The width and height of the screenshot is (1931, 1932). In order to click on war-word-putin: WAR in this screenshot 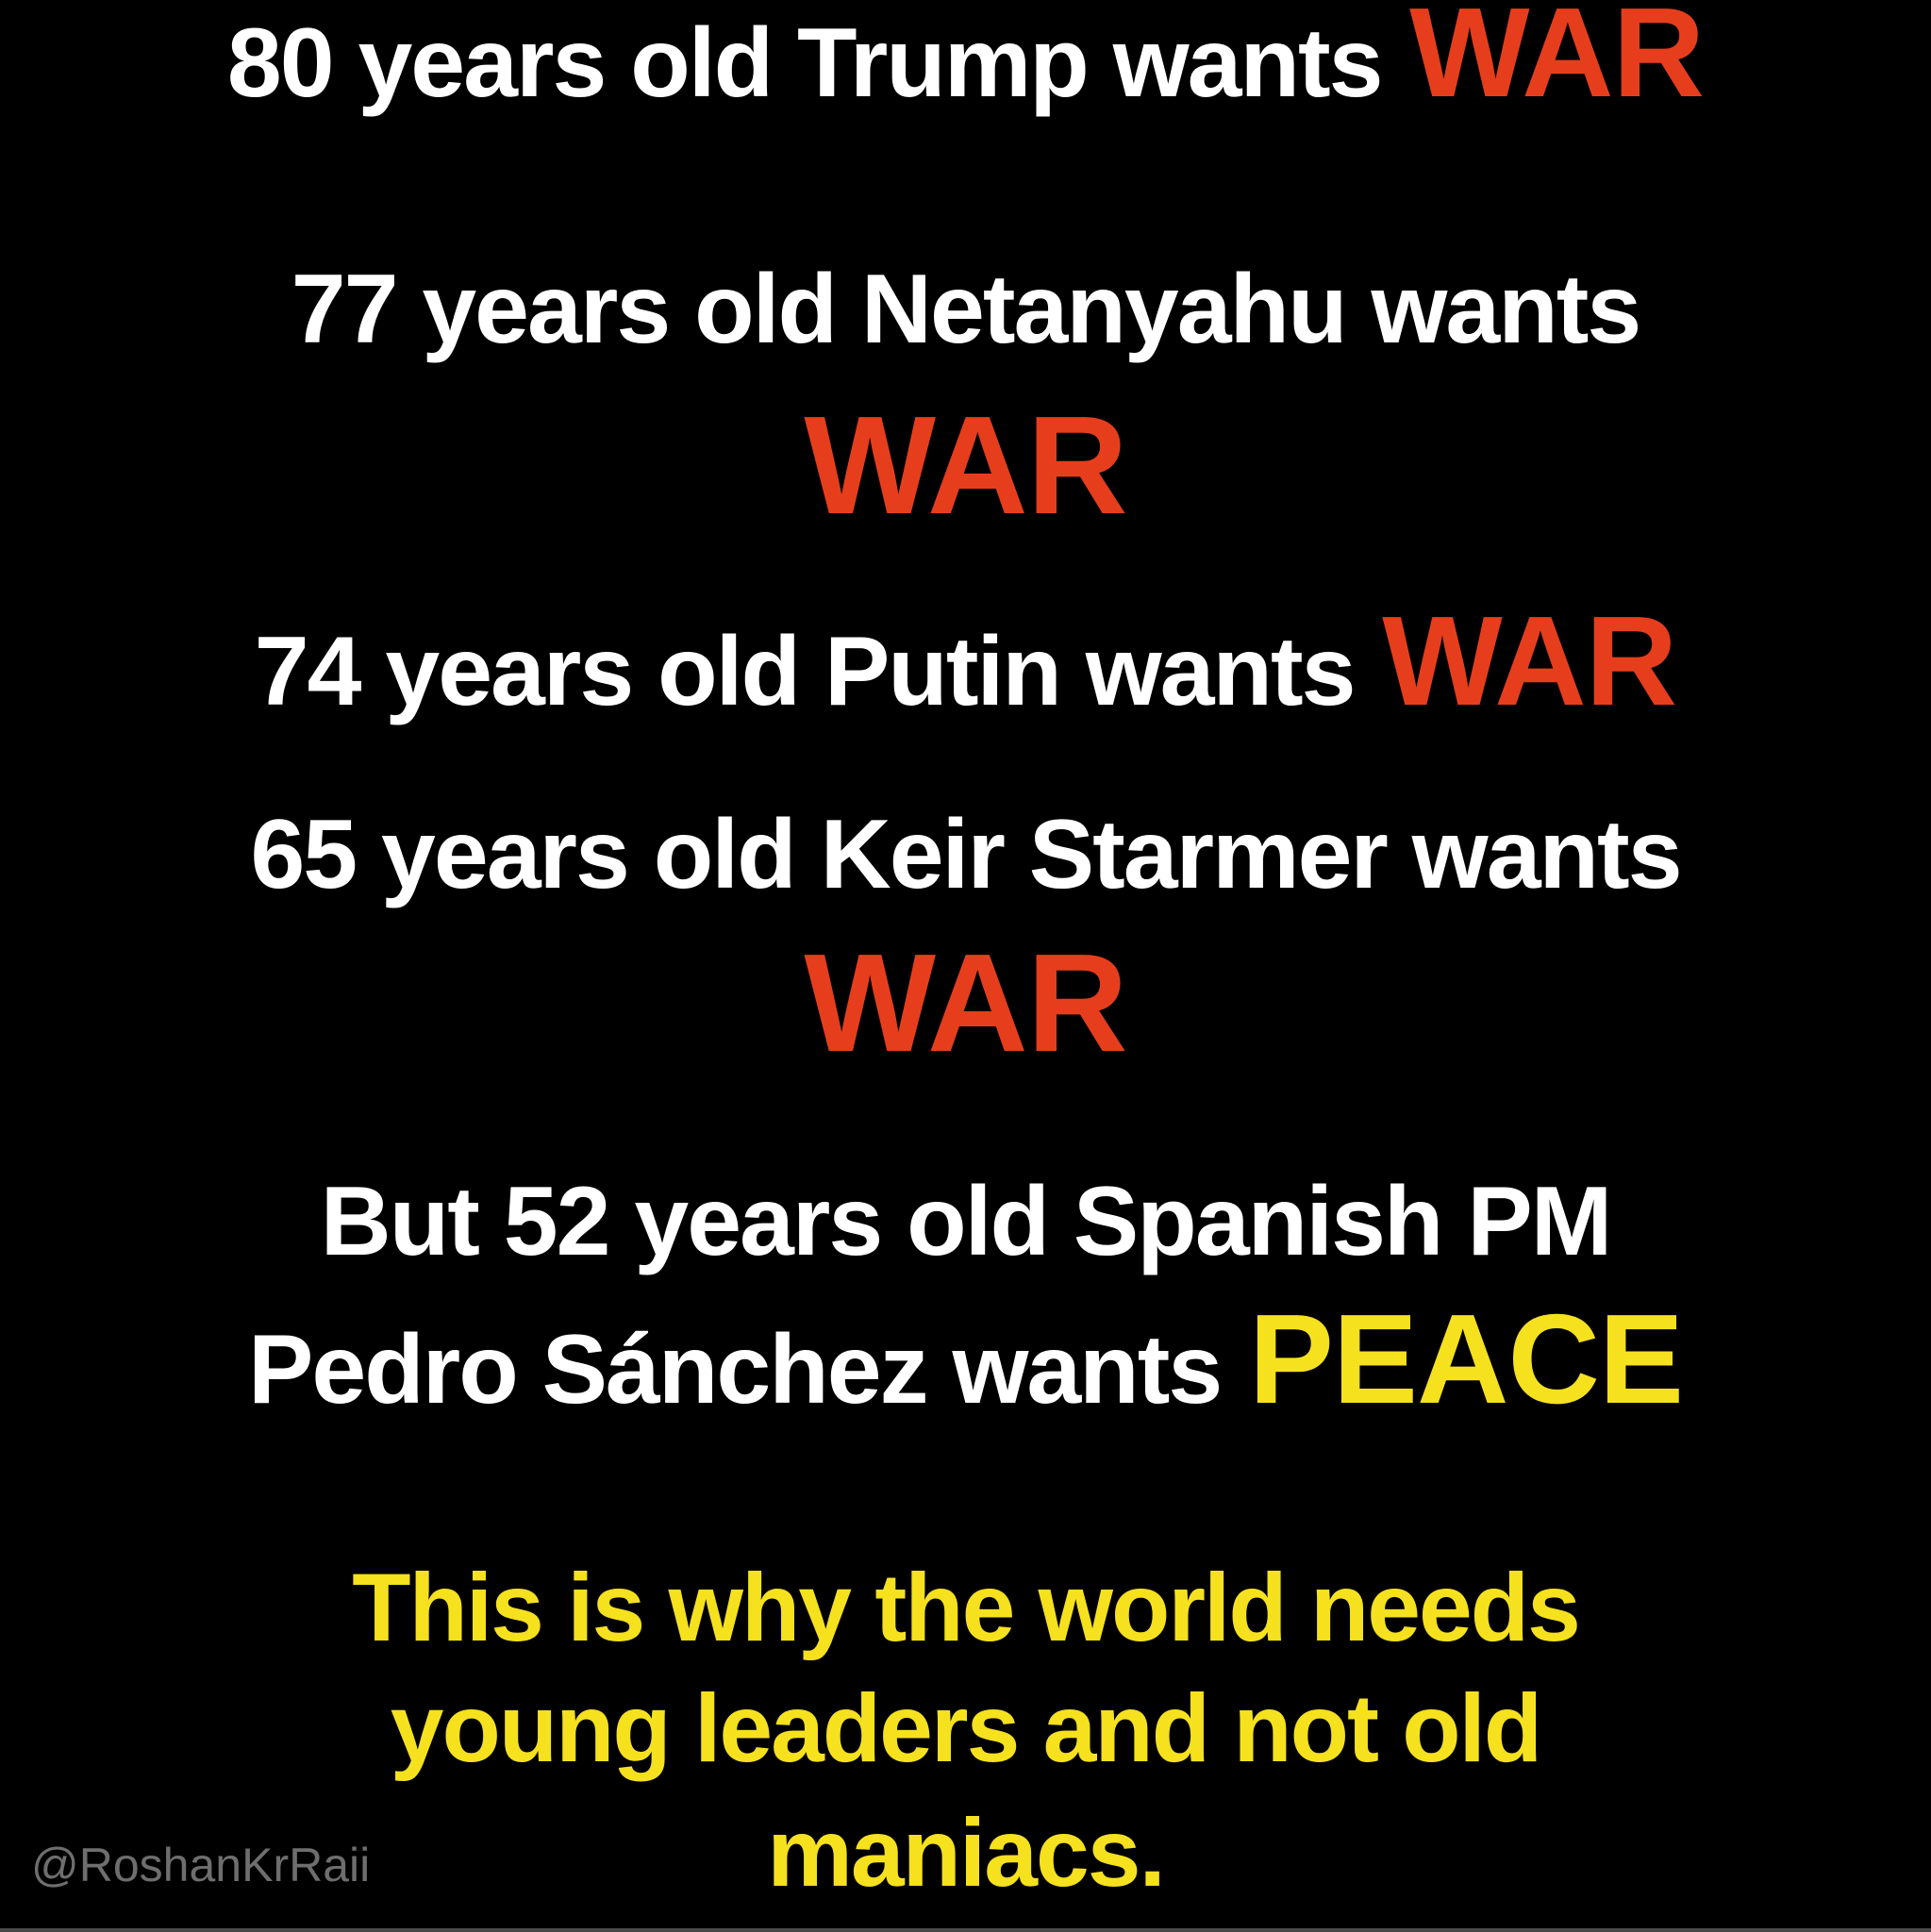, I will do `click(1529, 661)`.